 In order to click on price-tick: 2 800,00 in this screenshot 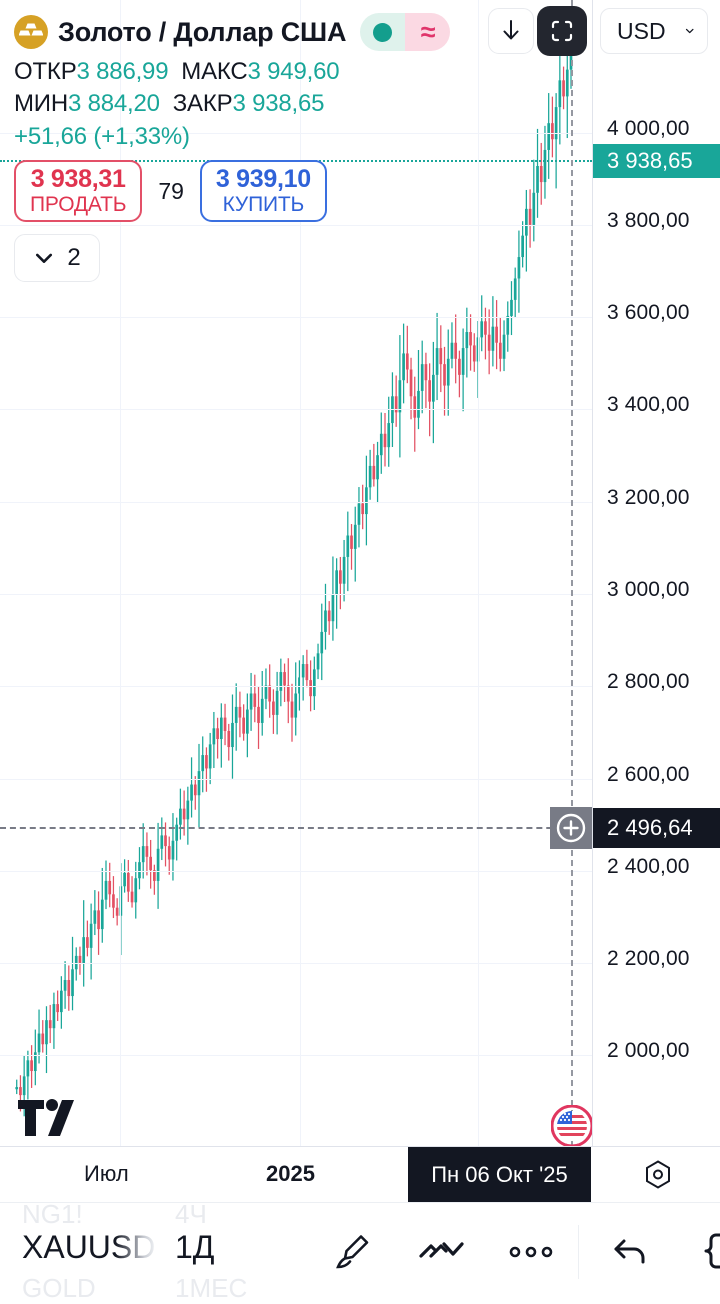, I will do `click(648, 681)`.